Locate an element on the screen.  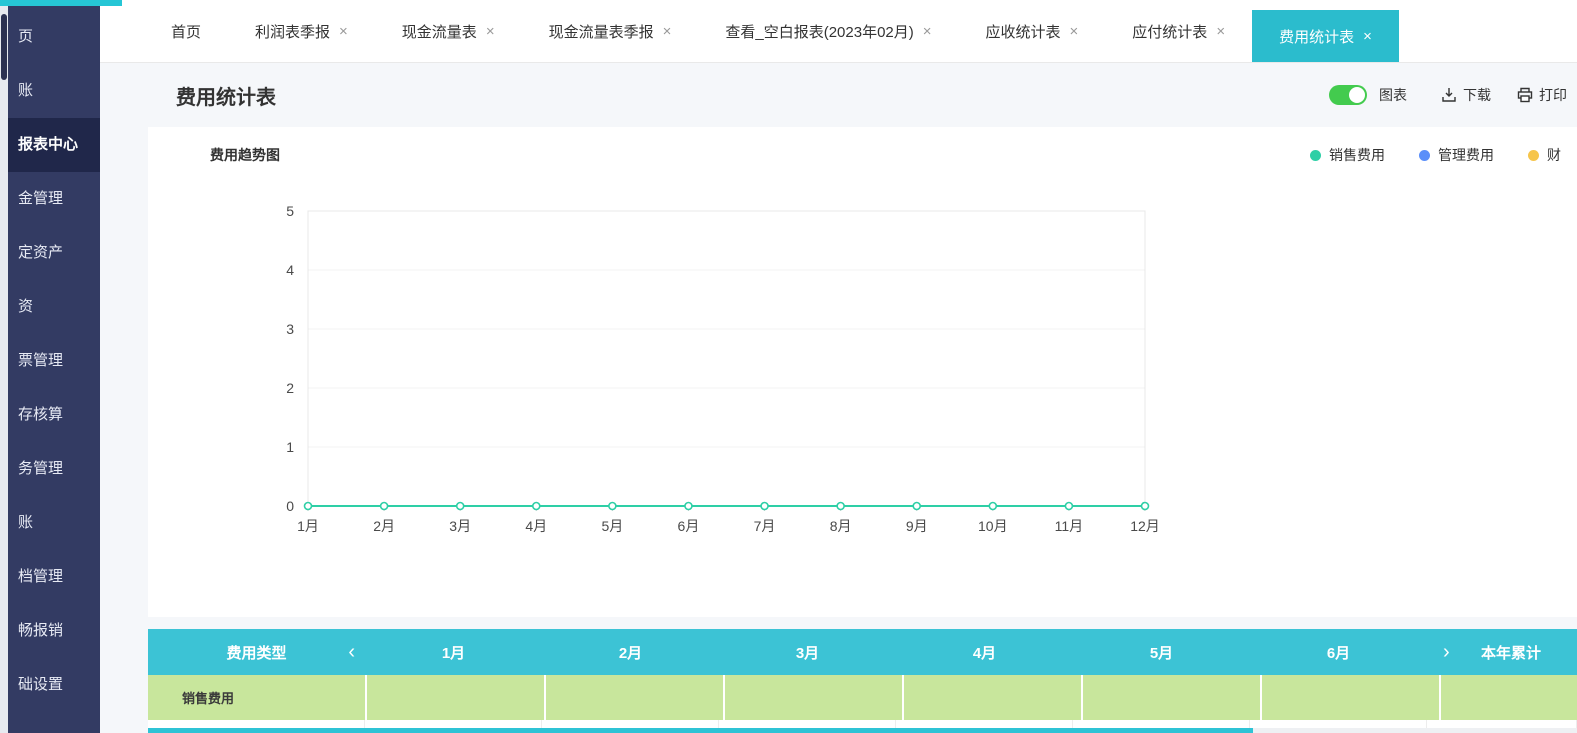
sidebar-item: 档管理 is located at coordinates (41, 576).